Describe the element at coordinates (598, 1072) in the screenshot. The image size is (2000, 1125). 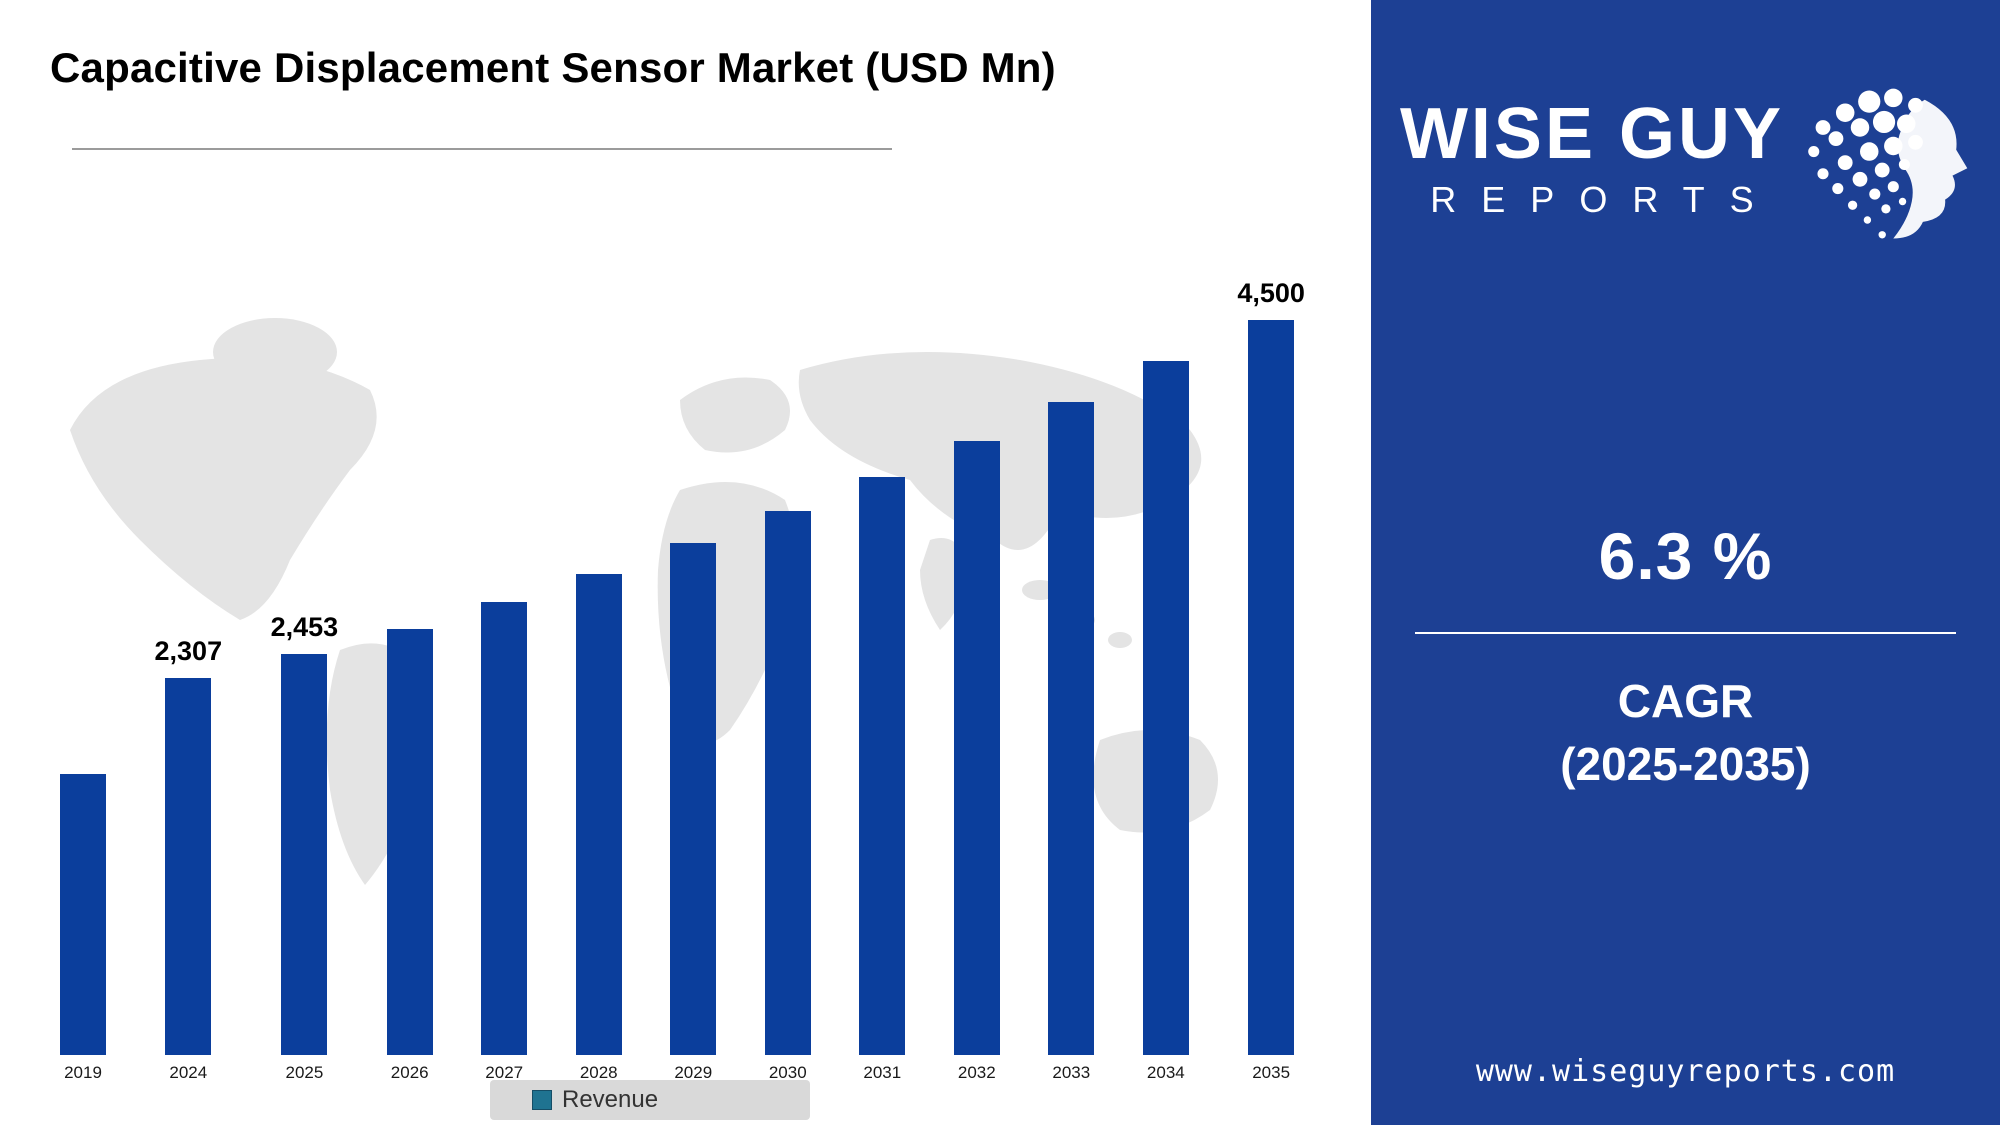
I see `x-axis-label: 2028` at that location.